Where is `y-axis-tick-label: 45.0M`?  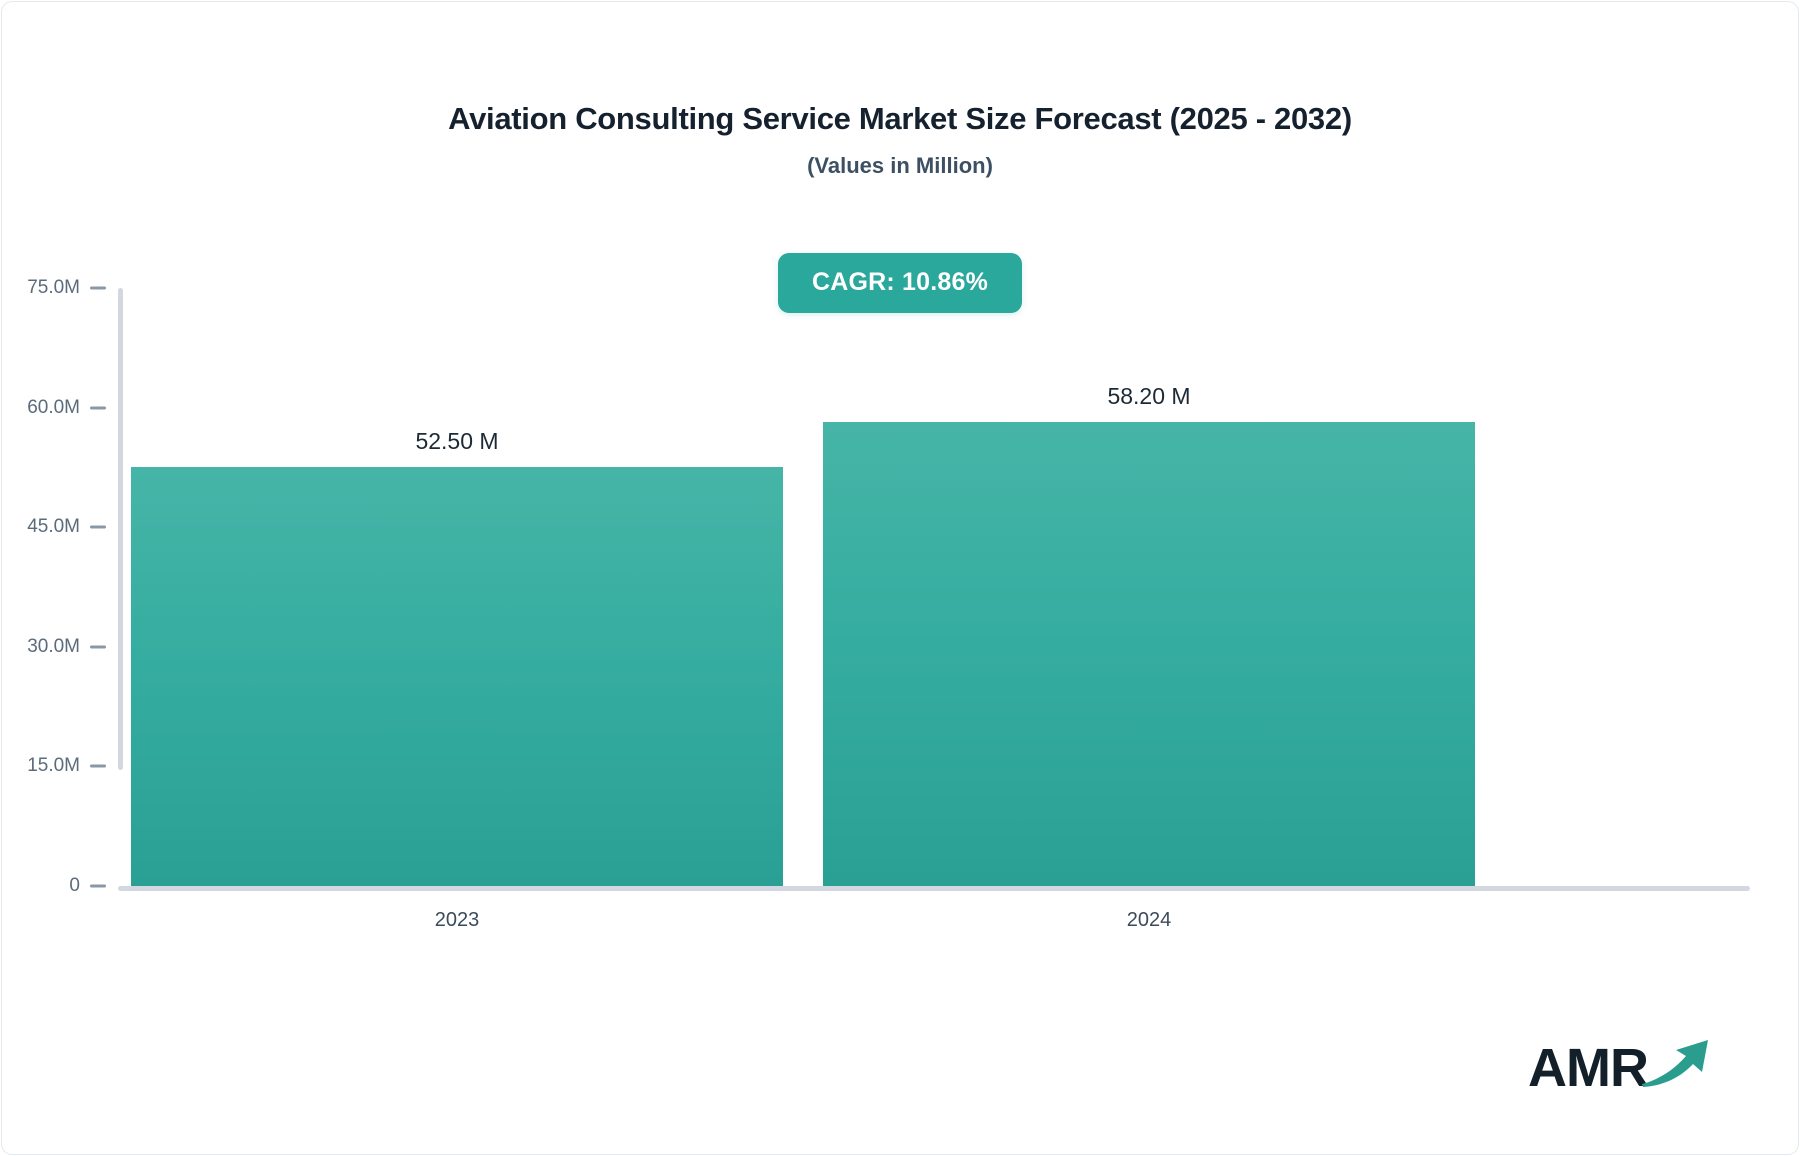
y-axis-tick-label: 45.0M is located at coordinates (53, 527).